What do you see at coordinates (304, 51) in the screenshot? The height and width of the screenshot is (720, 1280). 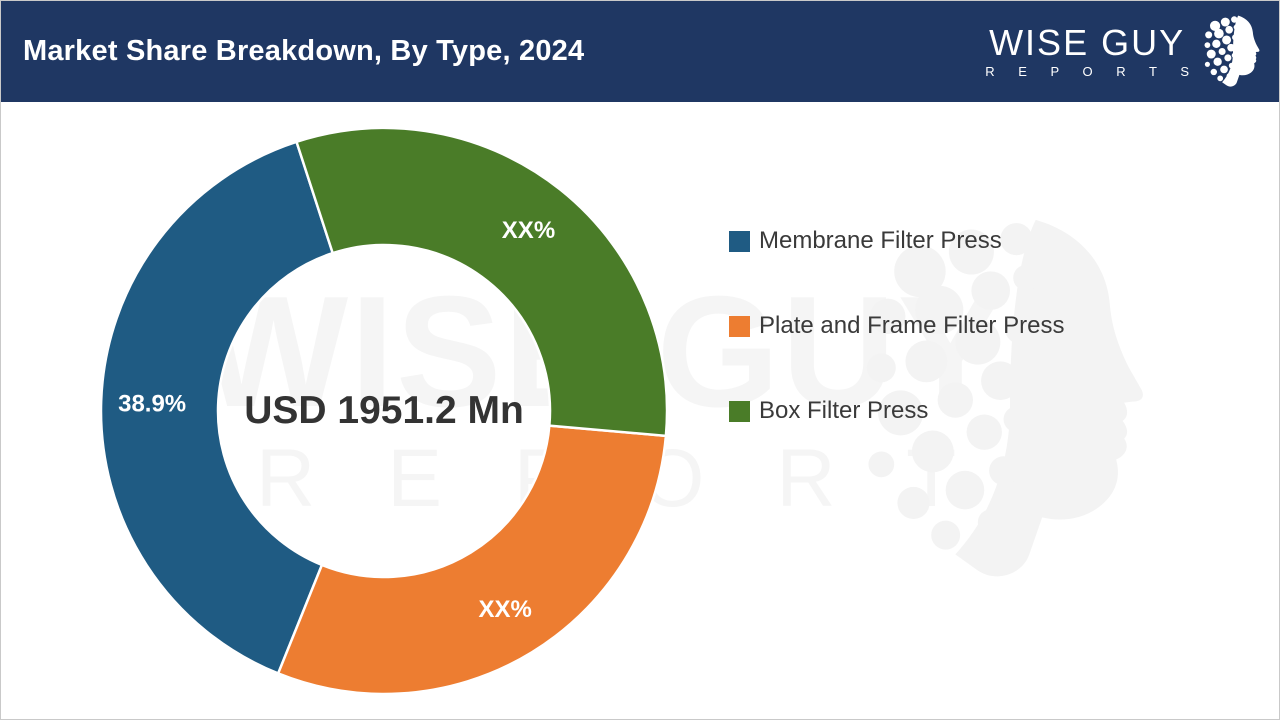 I see `page-title: Market Share Breakdown, By Type, 2024` at bounding box center [304, 51].